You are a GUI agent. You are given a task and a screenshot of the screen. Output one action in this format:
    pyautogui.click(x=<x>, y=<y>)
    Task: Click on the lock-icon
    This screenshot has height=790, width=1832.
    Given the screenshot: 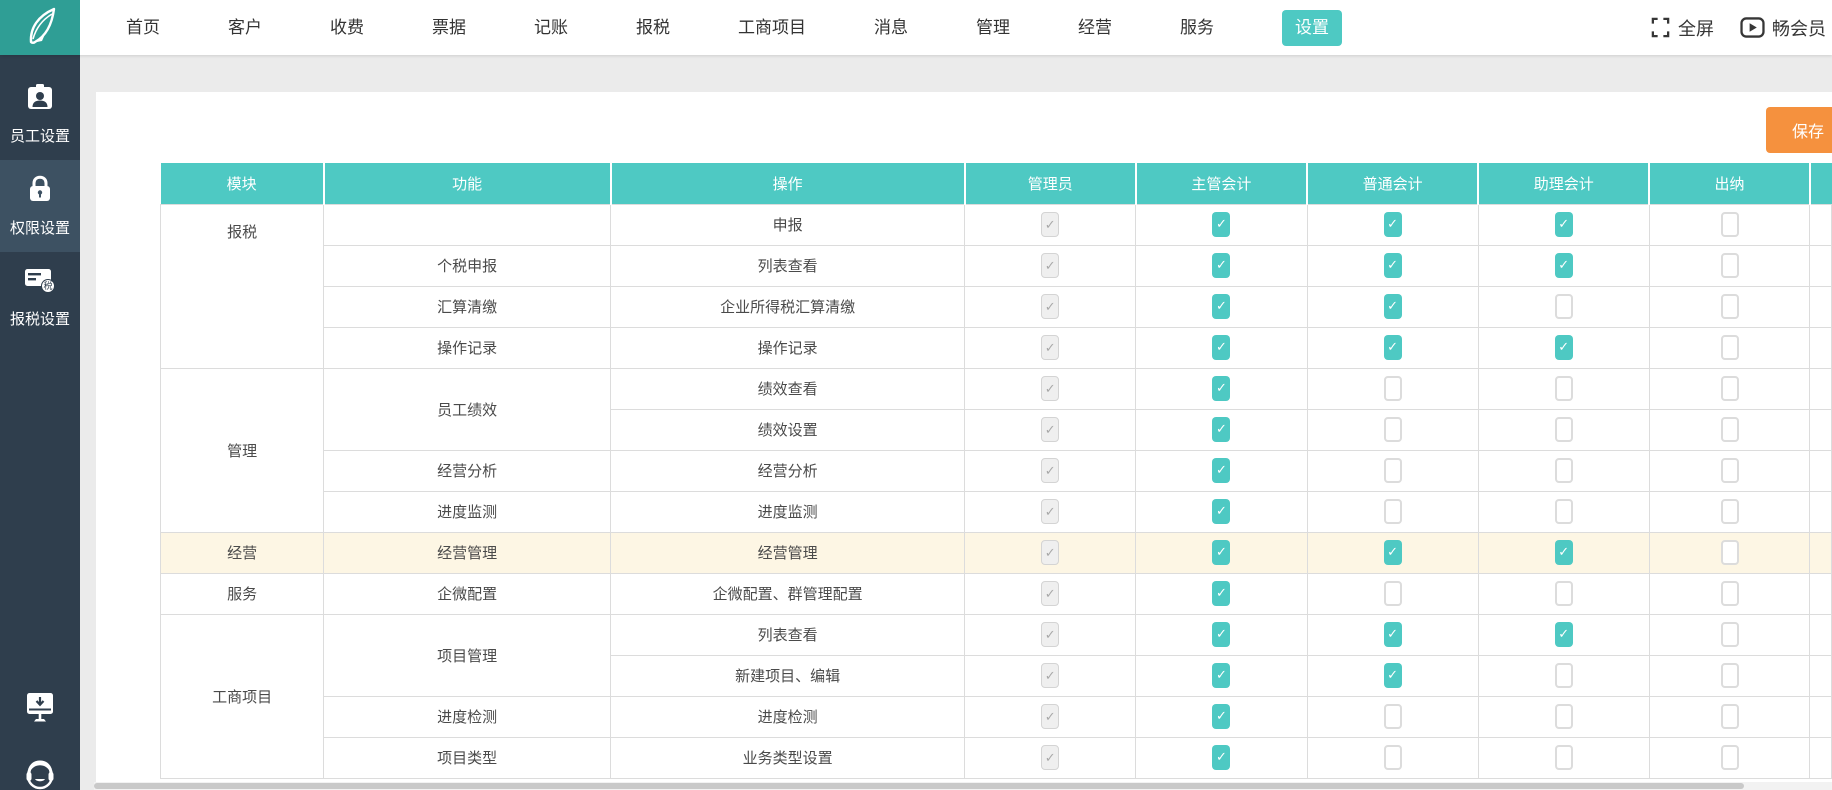 What is the action you would take?
    pyautogui.click(x=40, y=191)
    